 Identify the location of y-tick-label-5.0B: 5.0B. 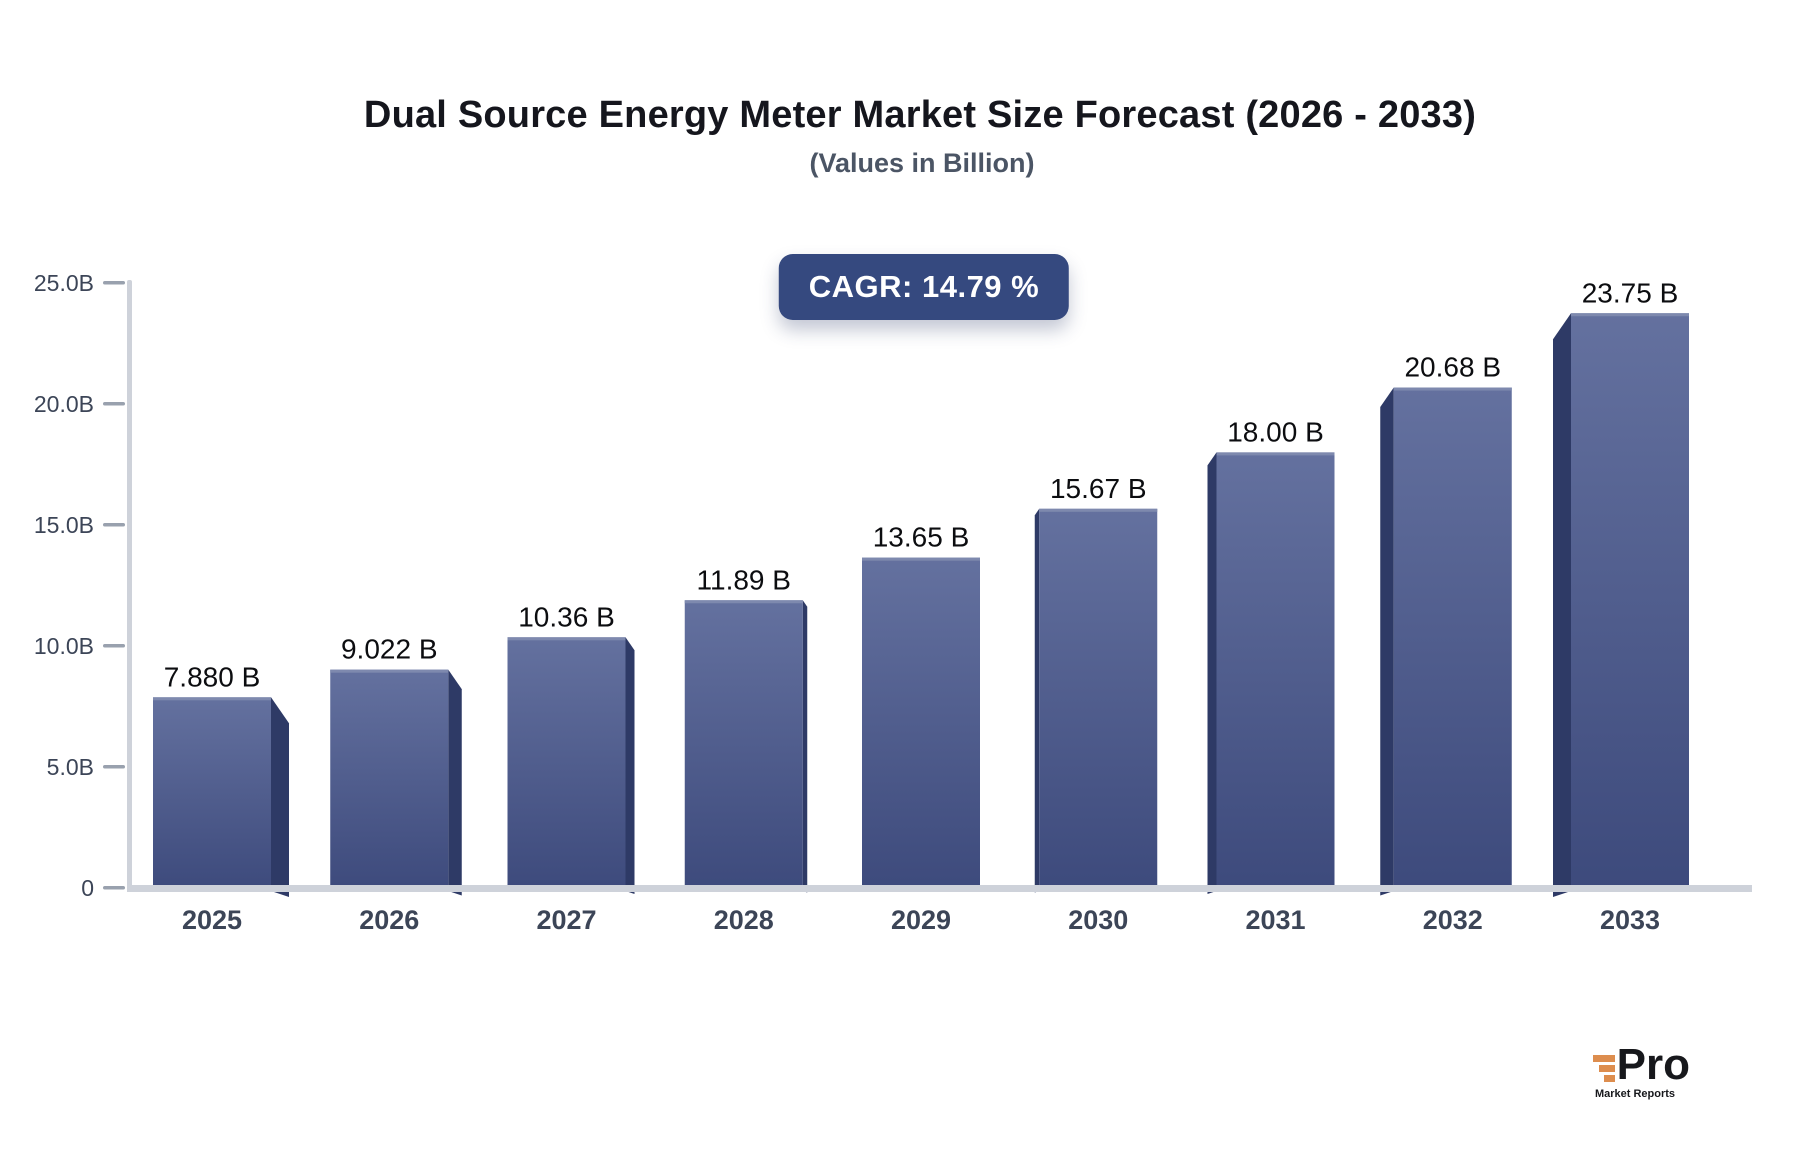
(70, 767).